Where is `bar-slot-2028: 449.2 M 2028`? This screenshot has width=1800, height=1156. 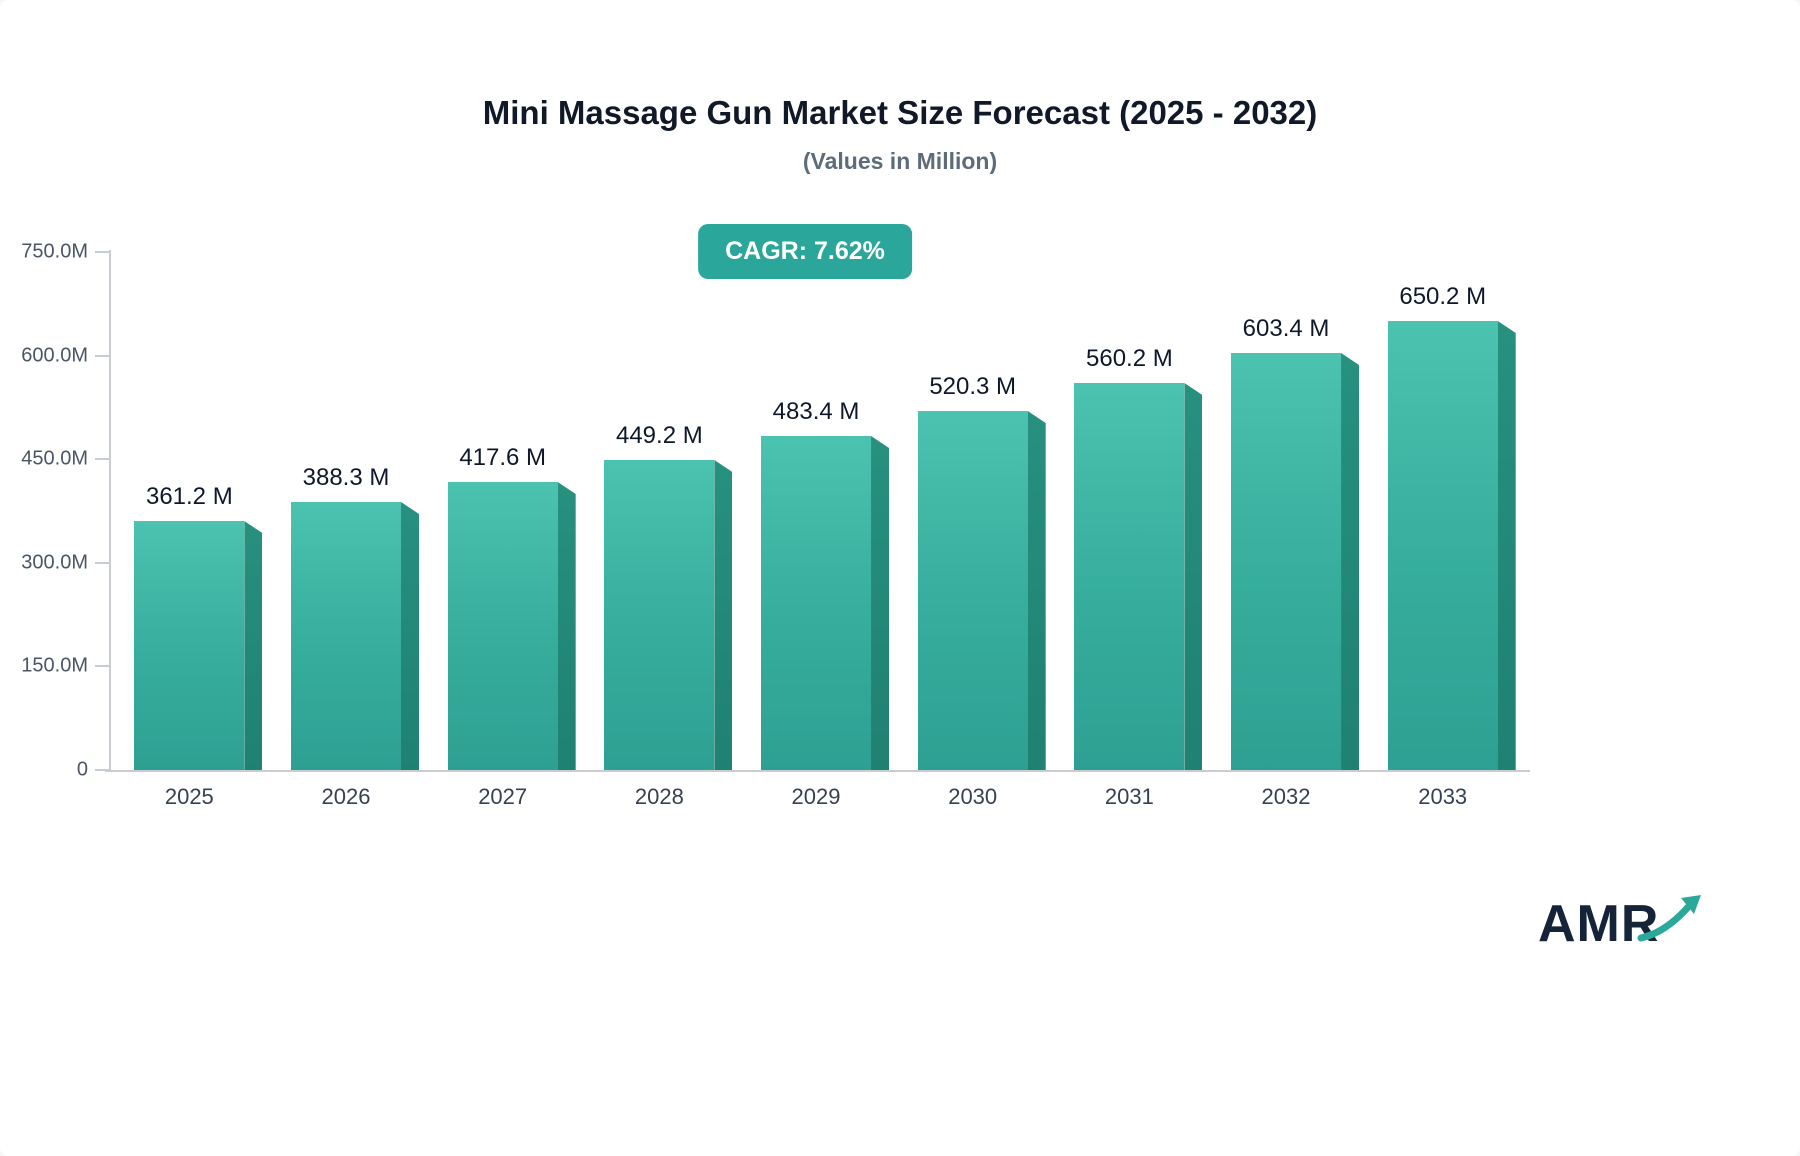 bar-slot-2028: 449.2 M 2028 is located at coordinates (659, 530).